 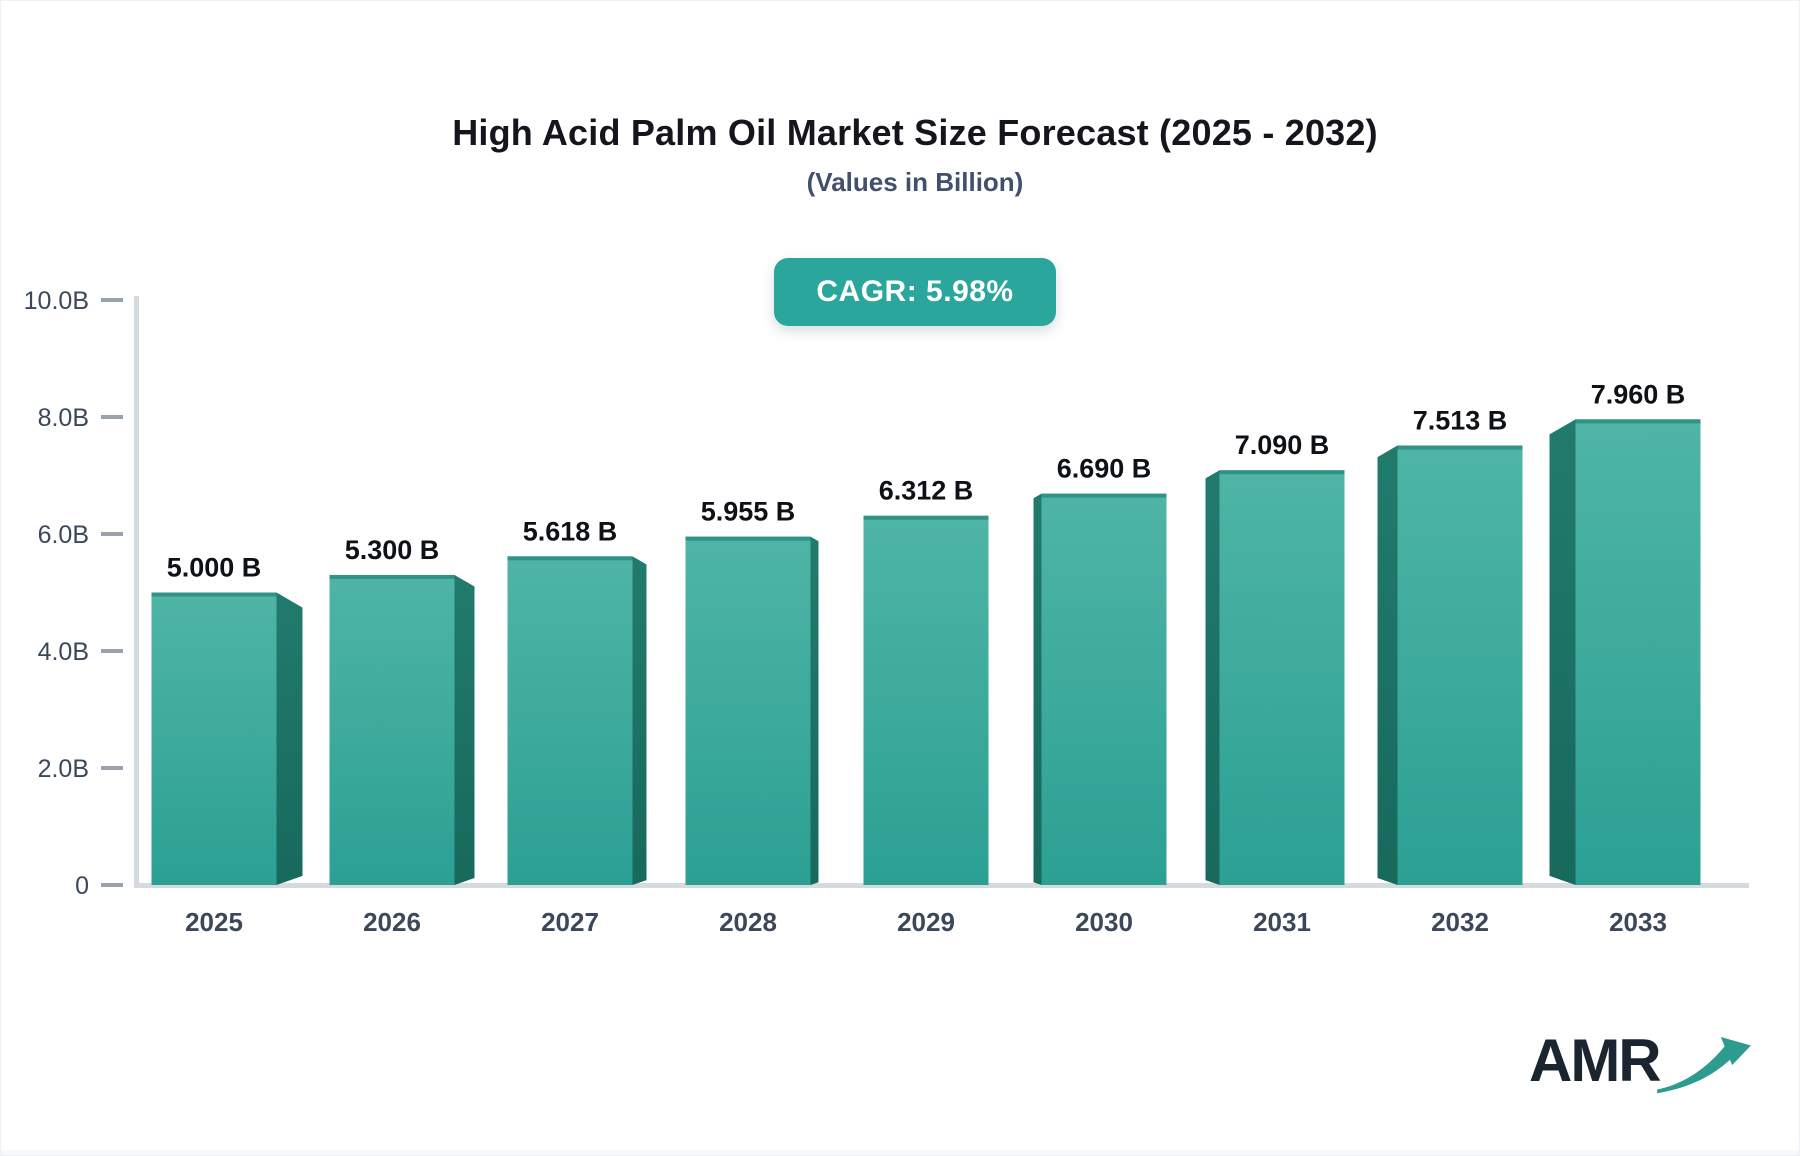 I want to click on bar-2028: 5.955 B, so click(x=752, y=691).